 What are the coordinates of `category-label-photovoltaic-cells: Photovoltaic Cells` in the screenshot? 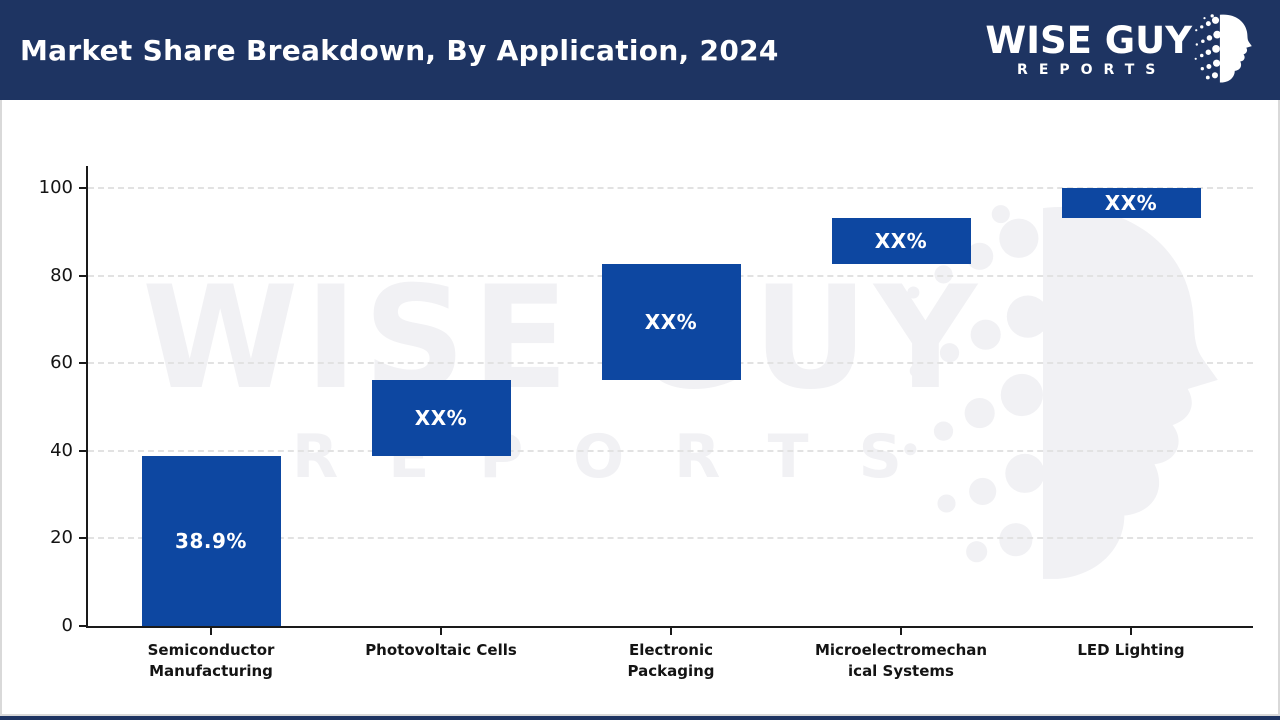 It's located at (441, 650).